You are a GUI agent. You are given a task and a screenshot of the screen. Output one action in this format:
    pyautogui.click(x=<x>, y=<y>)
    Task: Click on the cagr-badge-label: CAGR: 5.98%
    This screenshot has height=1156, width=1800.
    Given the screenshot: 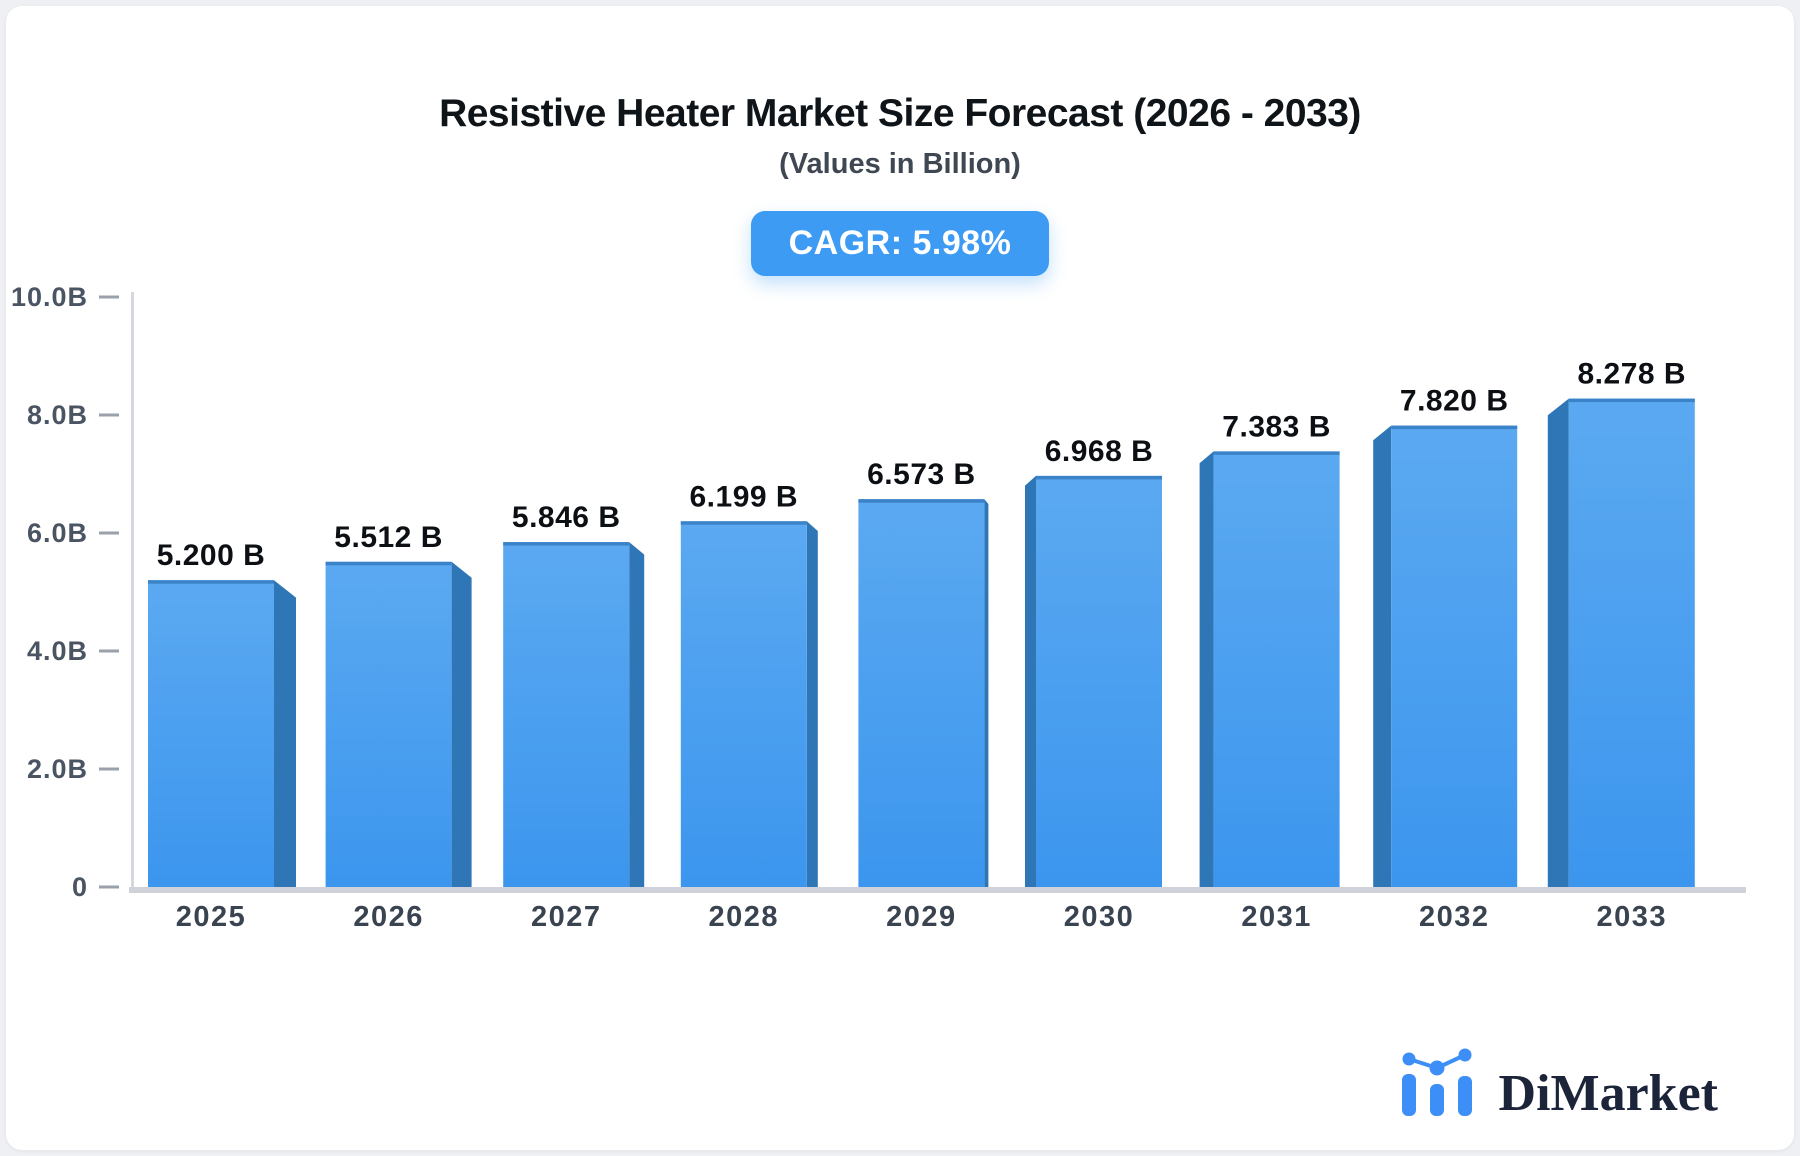 What is the action you would take?
    pyautogui.click(x=900, y=243)
    